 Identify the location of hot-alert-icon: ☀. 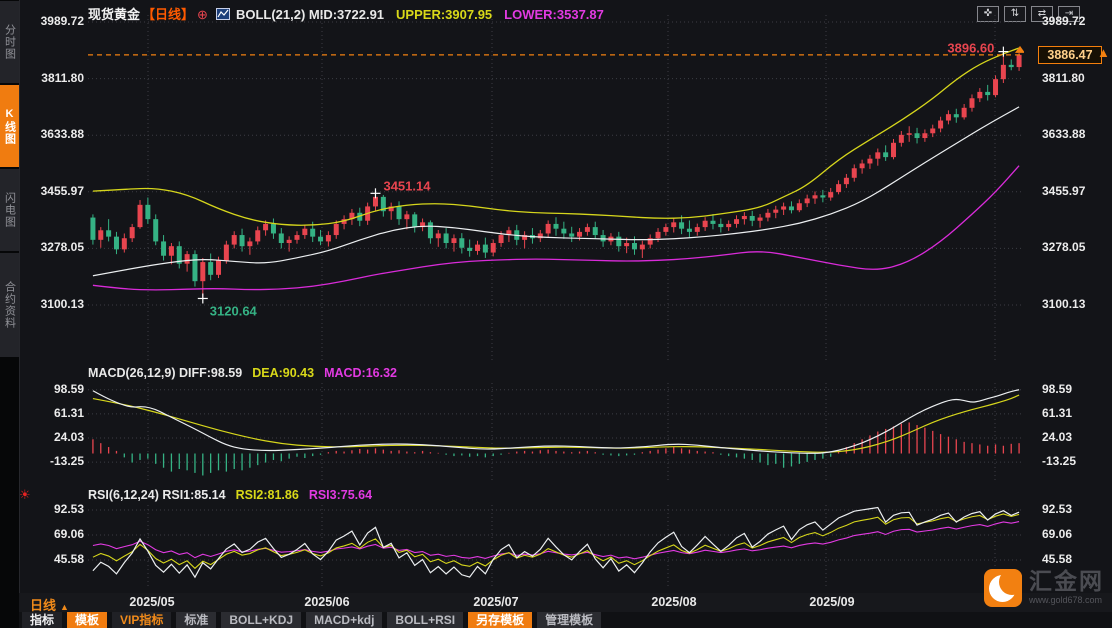
(25, 494).